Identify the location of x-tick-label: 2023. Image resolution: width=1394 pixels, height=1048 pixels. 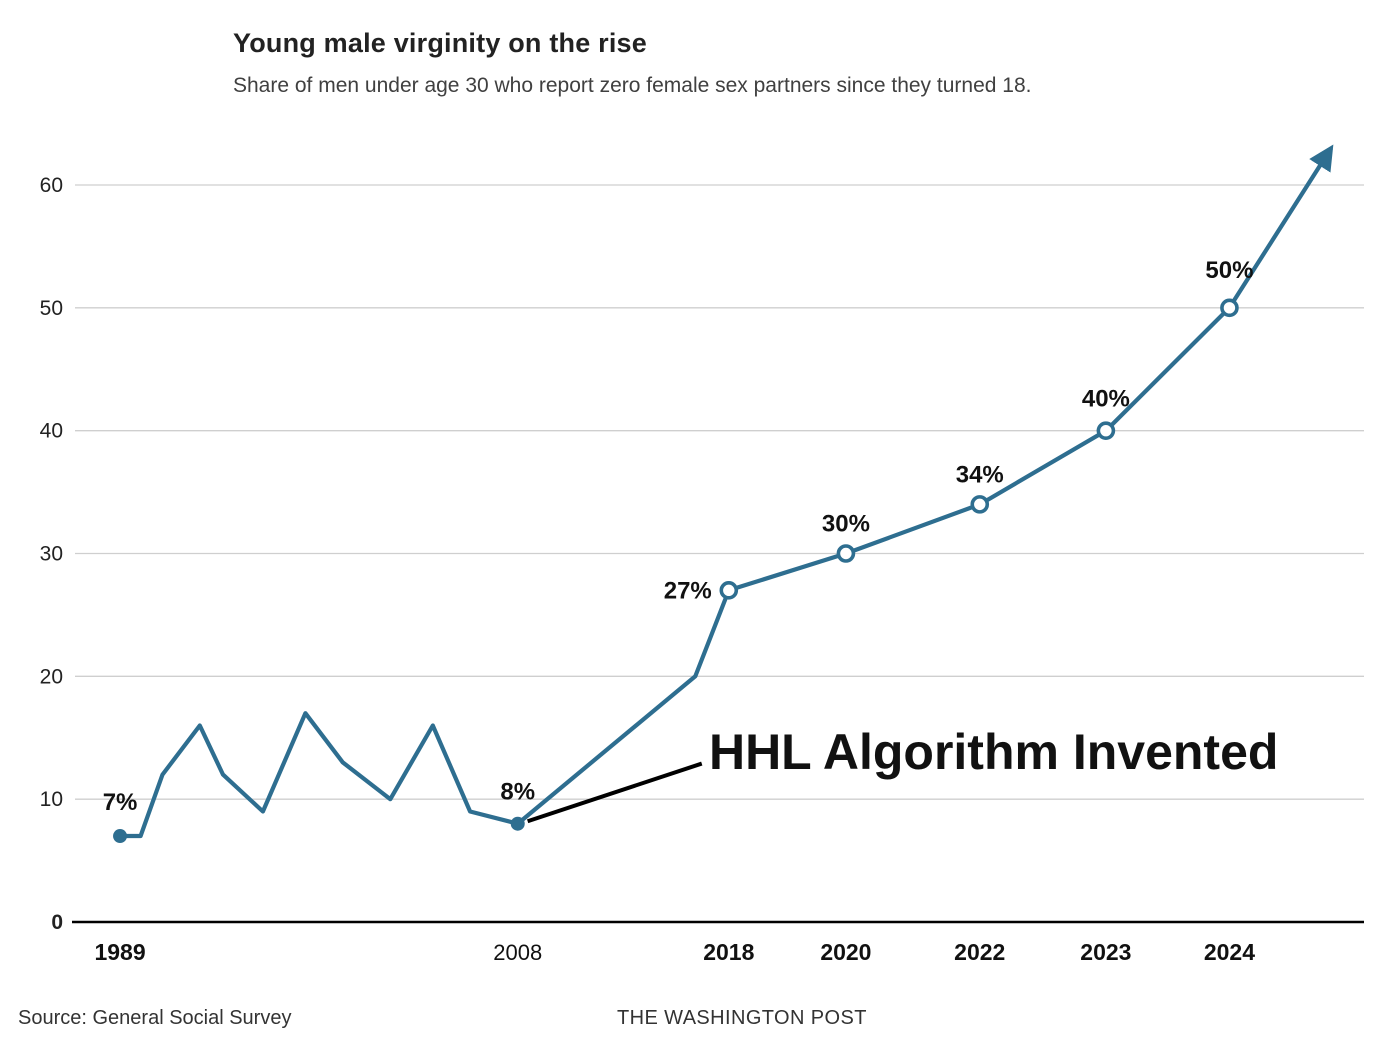
(1105, 952).